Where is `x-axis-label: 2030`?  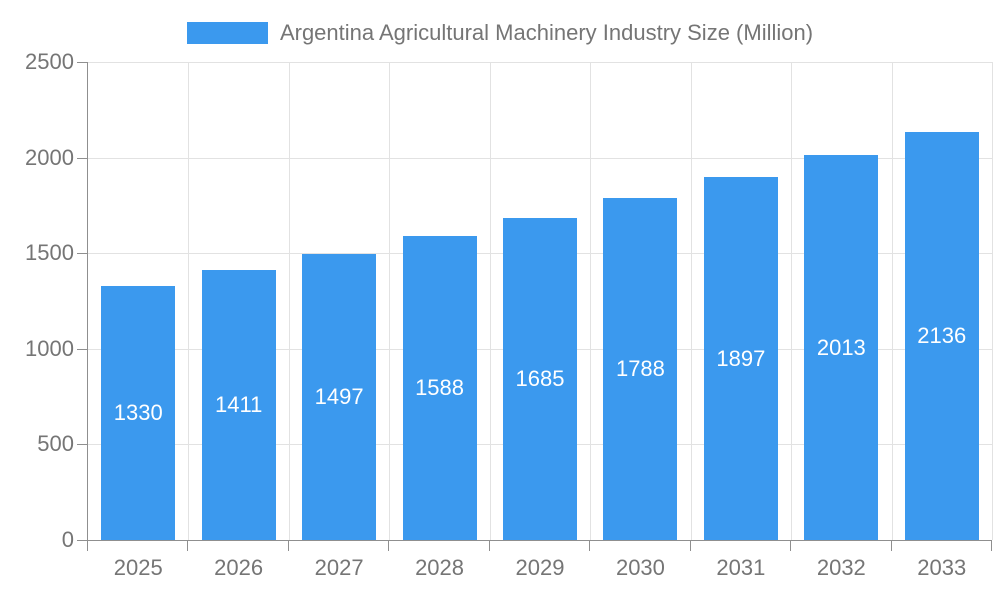 x-axis-label: 2030 is located at coordinates (640, 567).